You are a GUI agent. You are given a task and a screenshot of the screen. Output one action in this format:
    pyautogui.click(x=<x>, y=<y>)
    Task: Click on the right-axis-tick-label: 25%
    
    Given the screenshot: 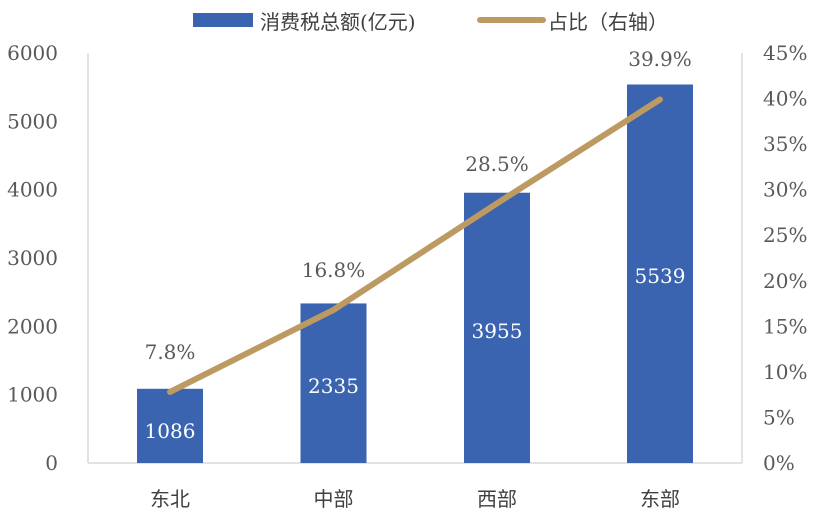 What is the action you would take?
    pyautogui.click(x=785, y=235)
    